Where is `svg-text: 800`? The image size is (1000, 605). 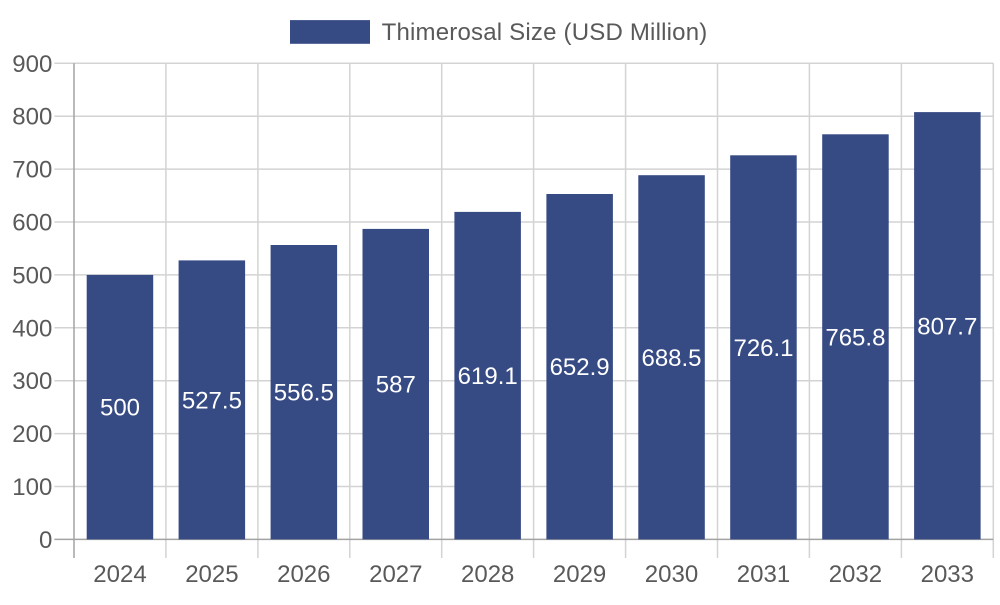 svg-text: 800 is located at coordinates (32, 117).